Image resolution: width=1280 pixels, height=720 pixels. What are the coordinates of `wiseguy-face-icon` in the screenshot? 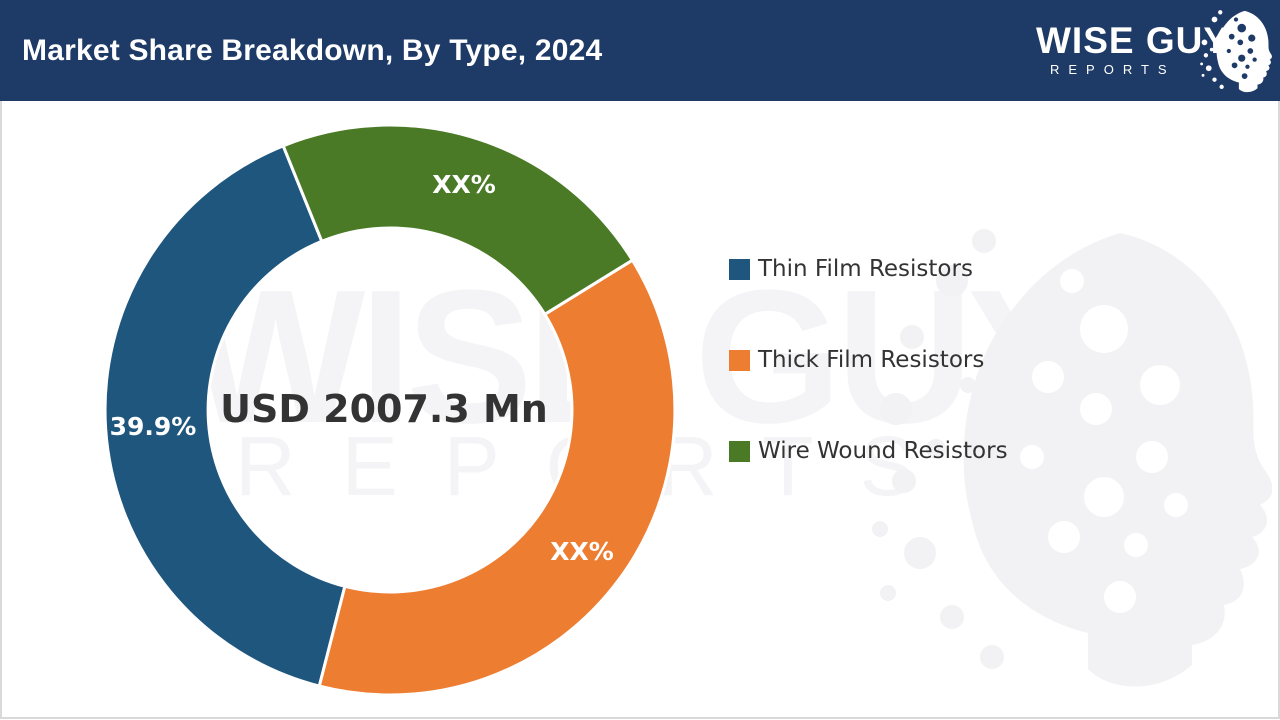 It's located at (1236, 51).